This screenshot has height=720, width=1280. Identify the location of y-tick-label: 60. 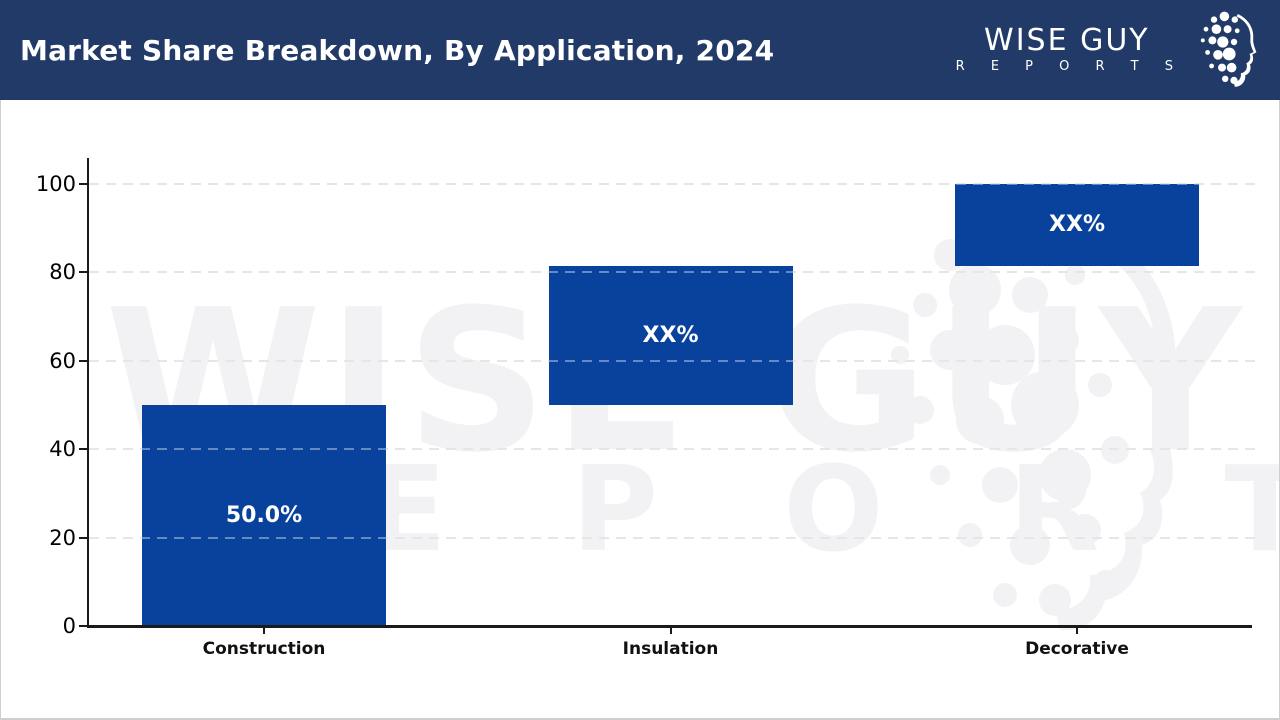
(62, 360).